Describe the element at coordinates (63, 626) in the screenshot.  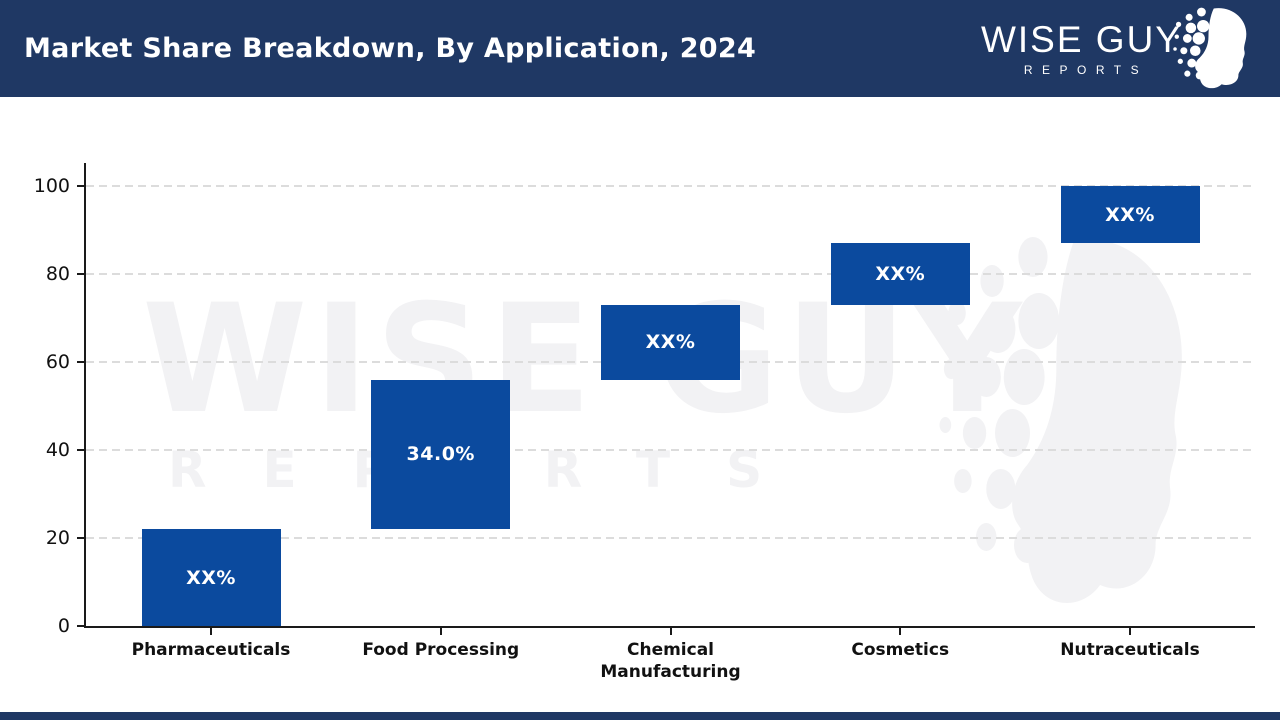
I see `y-tick-label: 0` at that location.